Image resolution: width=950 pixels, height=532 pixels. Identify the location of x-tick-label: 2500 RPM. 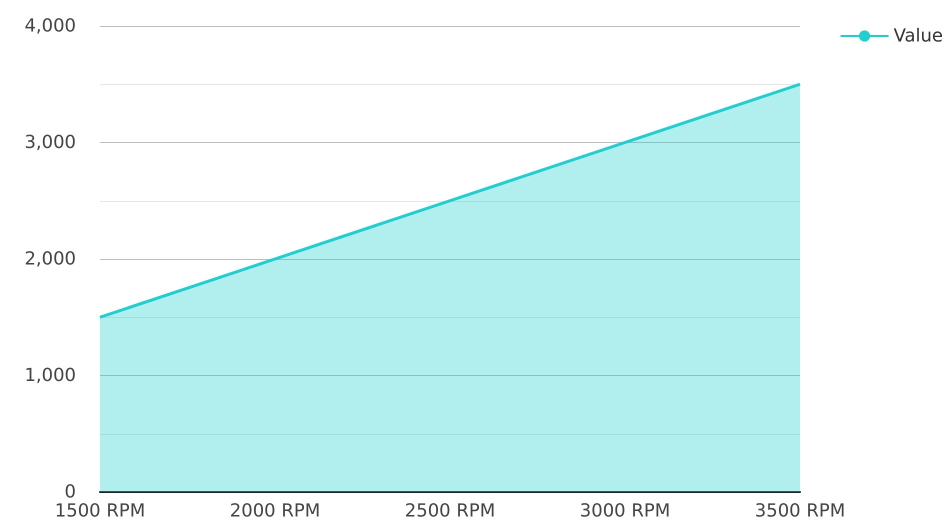
(450, 511).